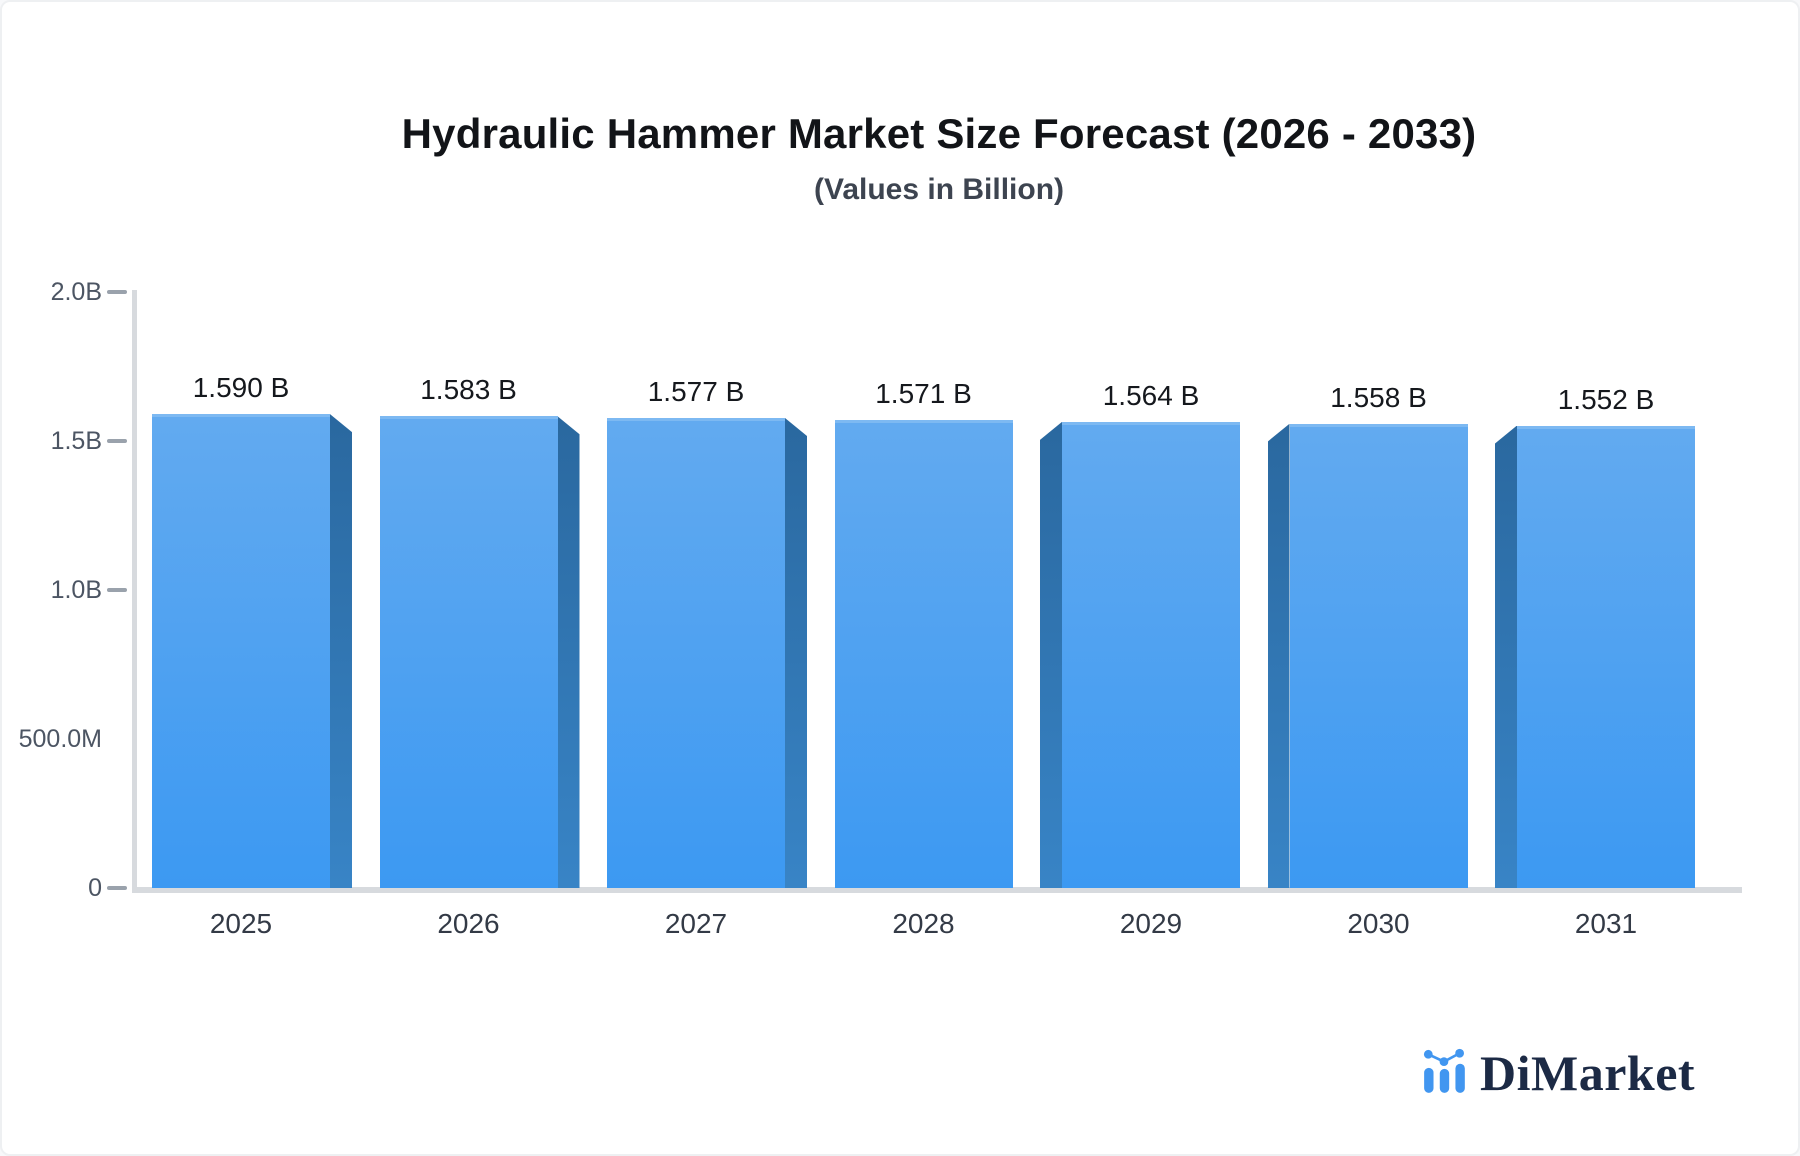 Image resolution: width=1800 pixels, height=1156 pixels. What do you see at coordinates (1151, 395) in the screenshot?
I see `bar-value-label: 1.564 B` at bounding box center [1151, 395].